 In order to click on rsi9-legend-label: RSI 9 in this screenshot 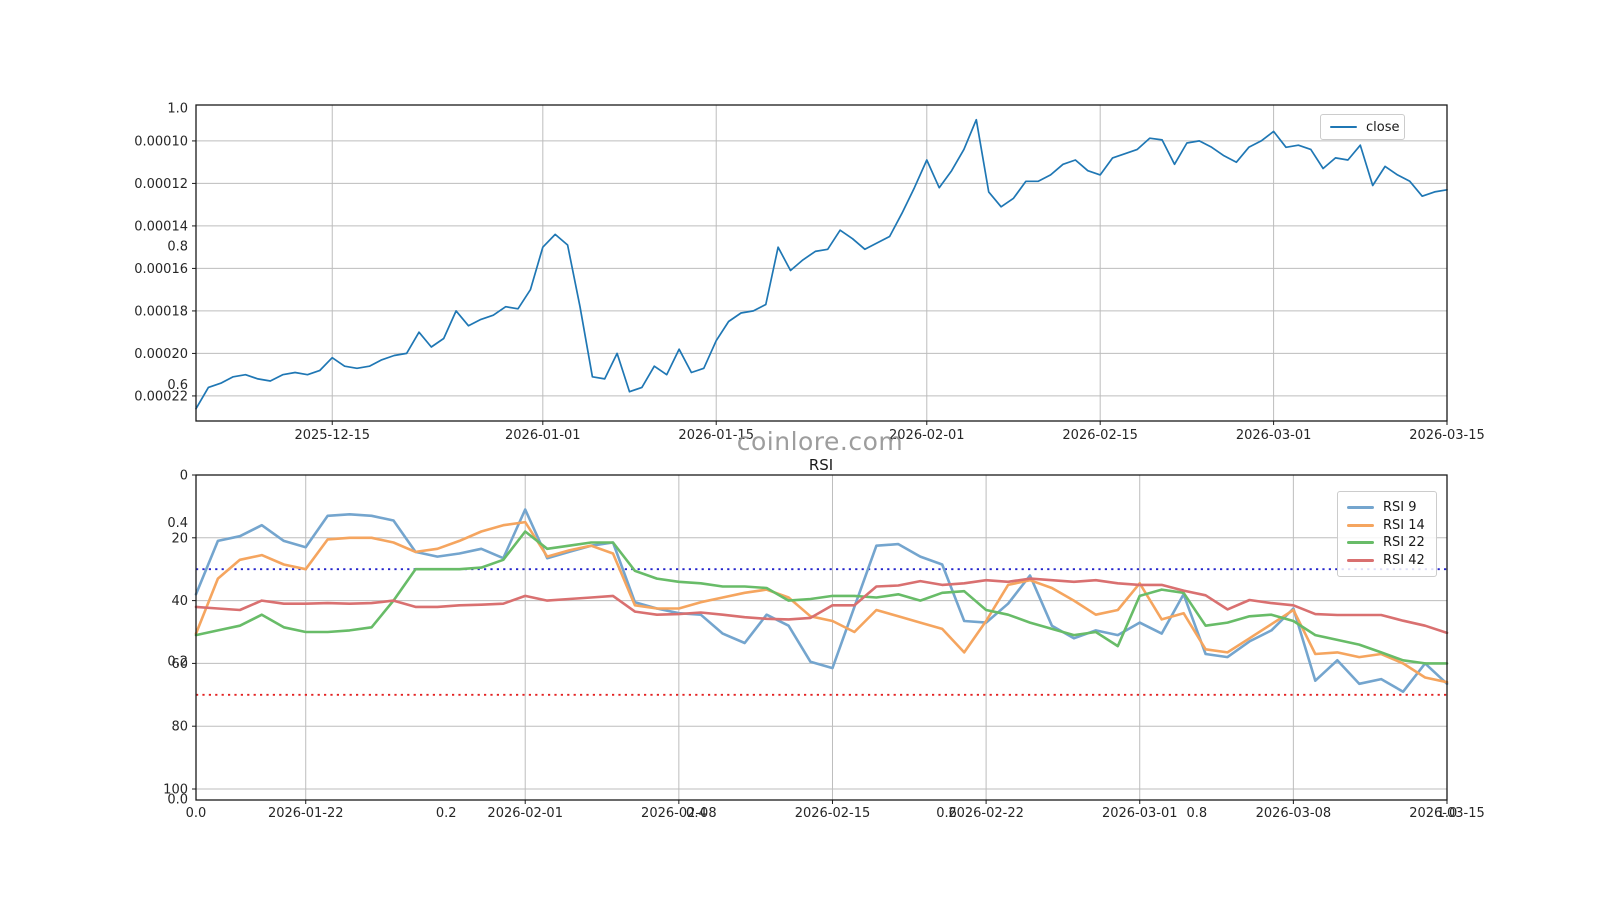, I will do `click(1400, 507)`.